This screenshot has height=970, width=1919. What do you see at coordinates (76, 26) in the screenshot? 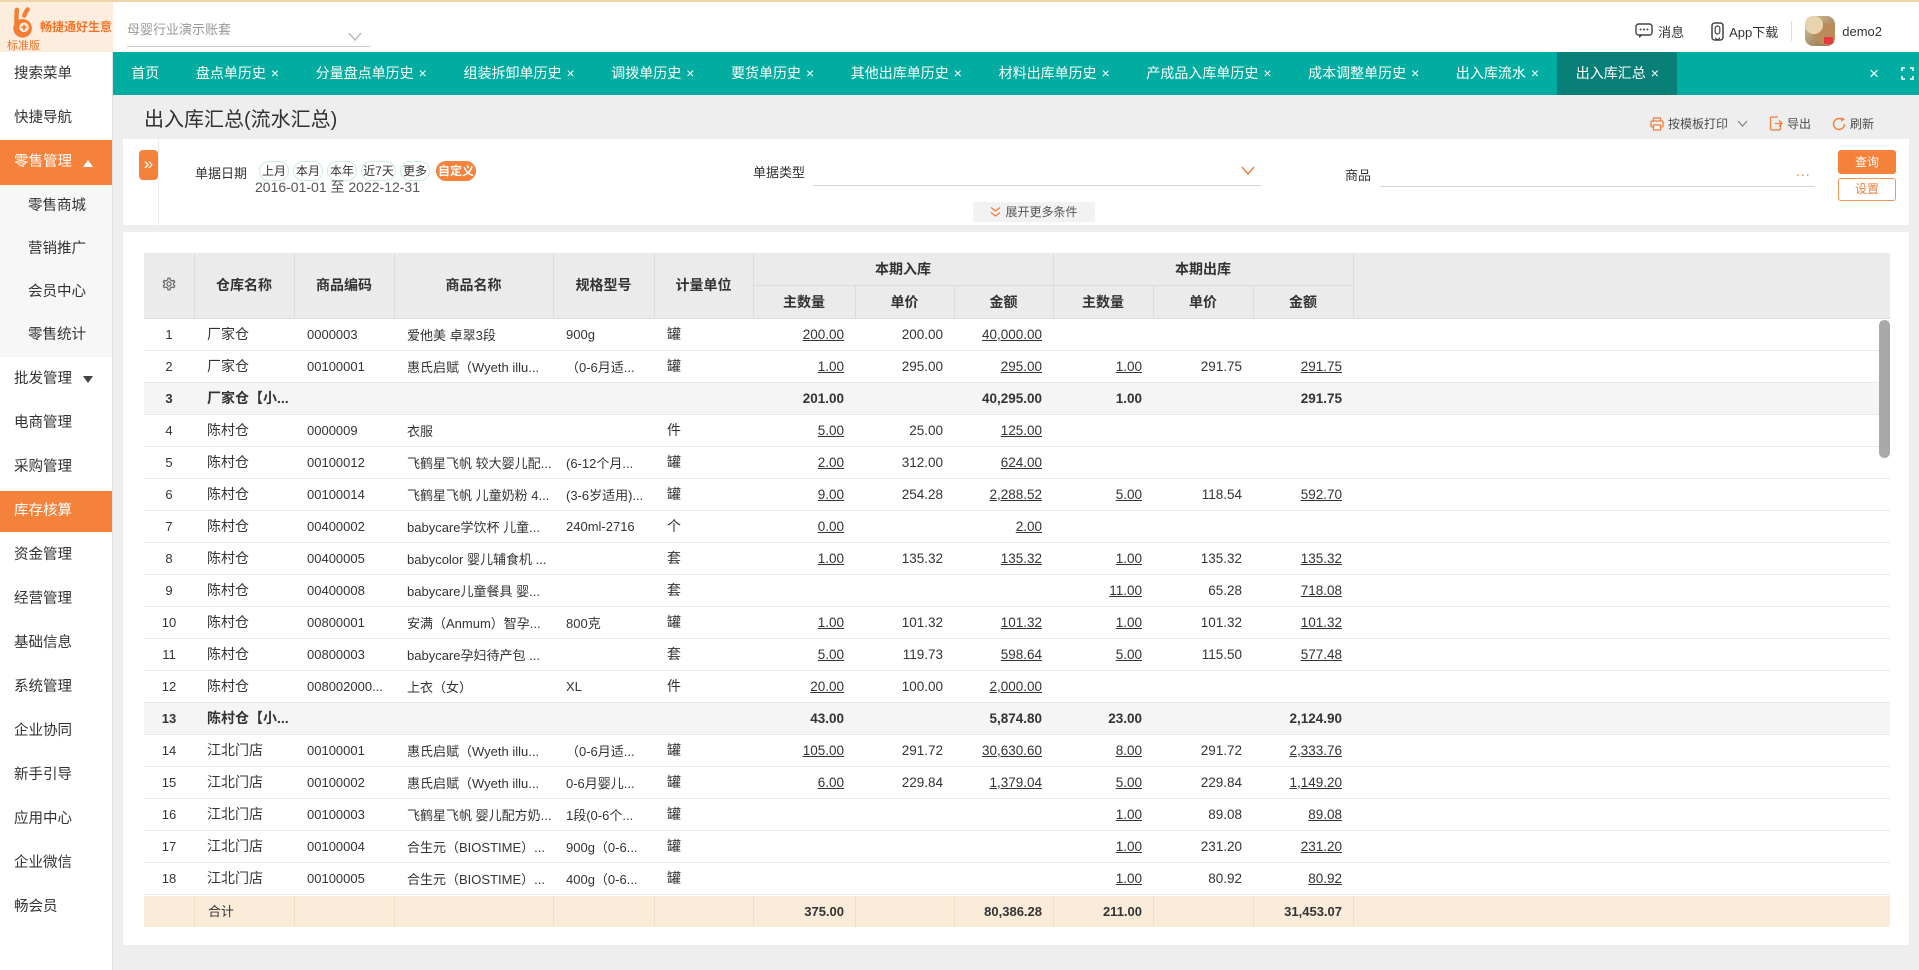
I see `svg-text: 畅捷通好生意` at bounding box center [76, 26].